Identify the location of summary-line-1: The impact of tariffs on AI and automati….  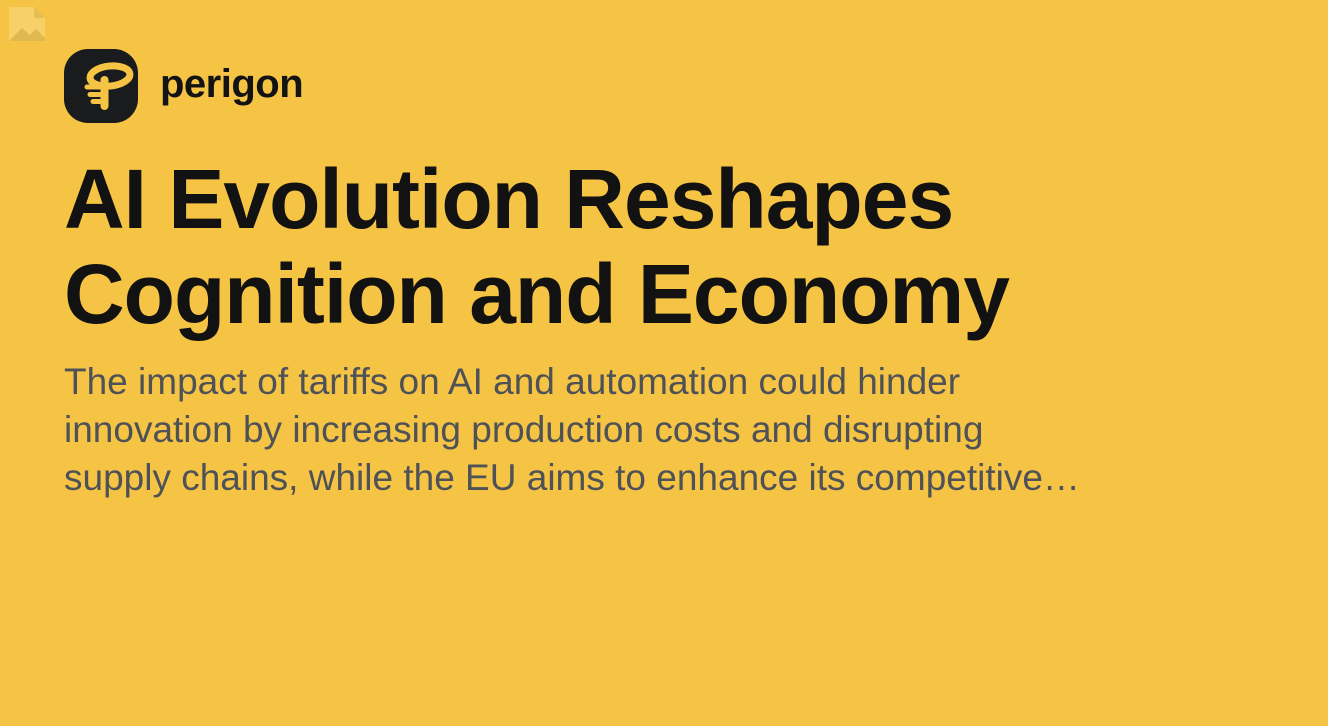
(512, 381).